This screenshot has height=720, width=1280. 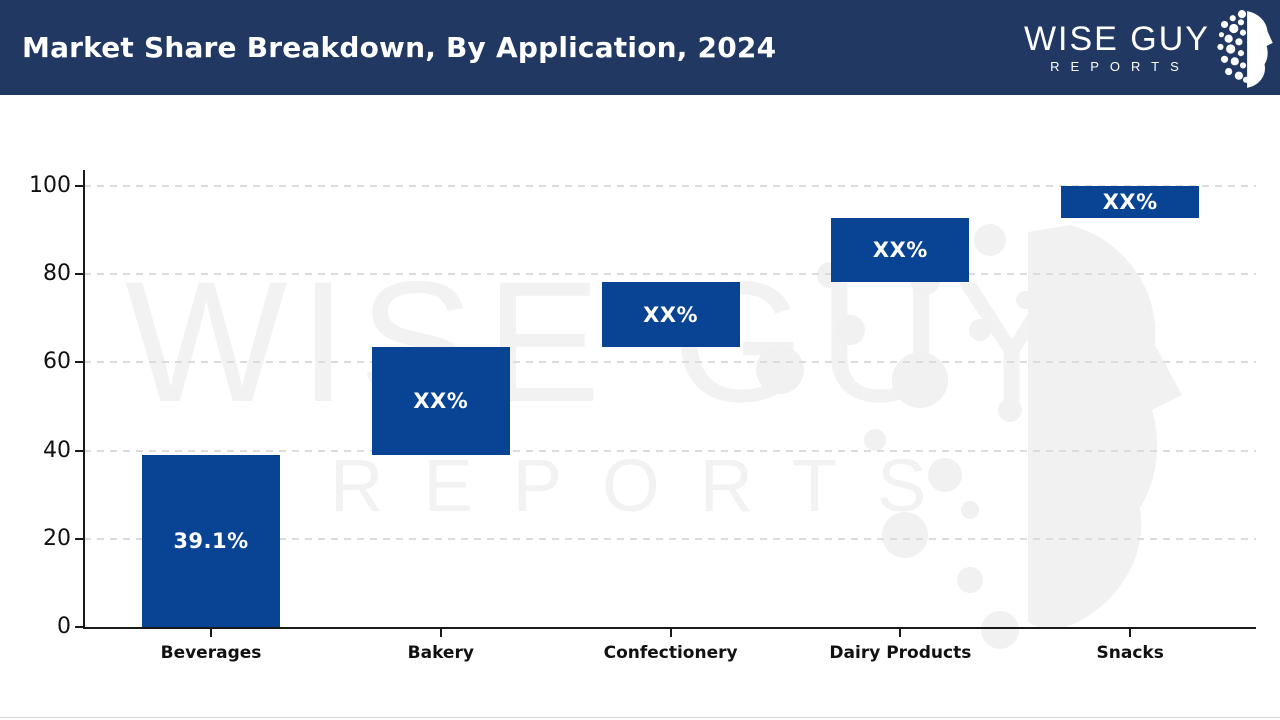 What do you see at coordinates (57, 538) in the screenshot?
I see `y-tick-label: 20` at bounding box center [57, 538].